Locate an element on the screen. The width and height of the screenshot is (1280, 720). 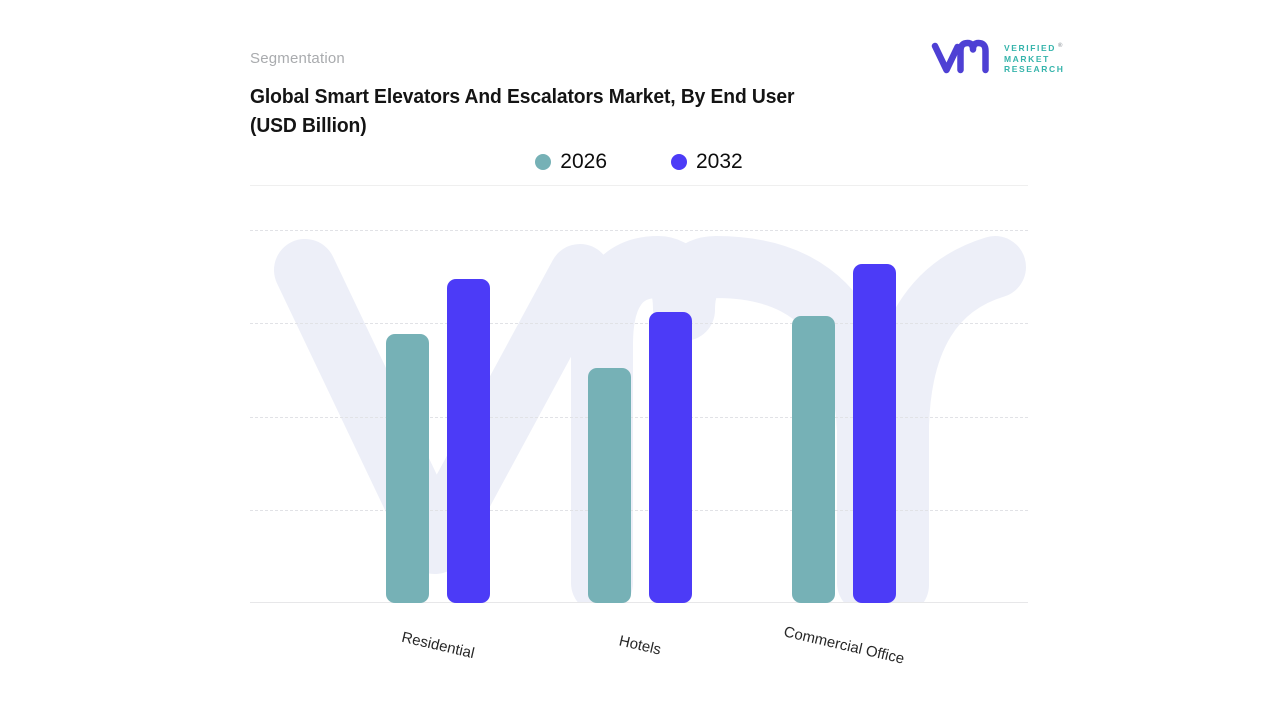
legend-item-2026: 2026 is located at coordinates (571, 162).